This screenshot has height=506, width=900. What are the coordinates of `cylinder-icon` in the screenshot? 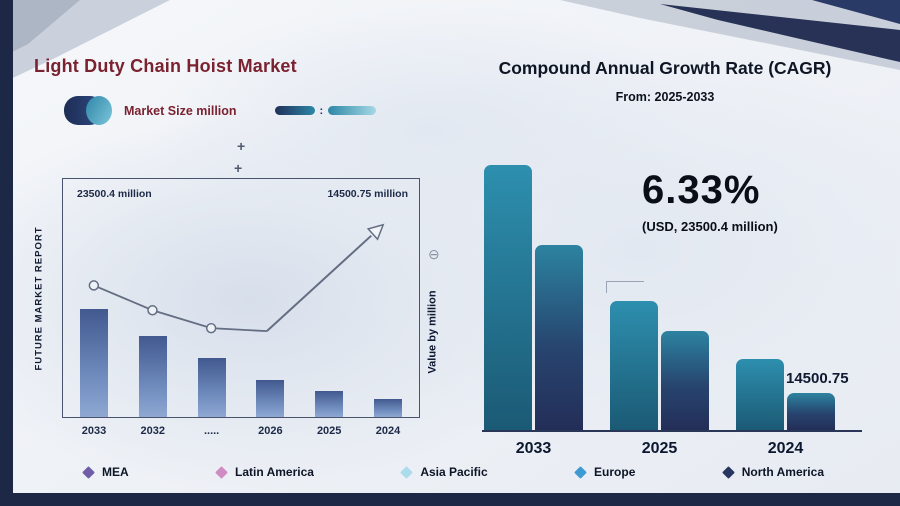 It's located at (88, 110).